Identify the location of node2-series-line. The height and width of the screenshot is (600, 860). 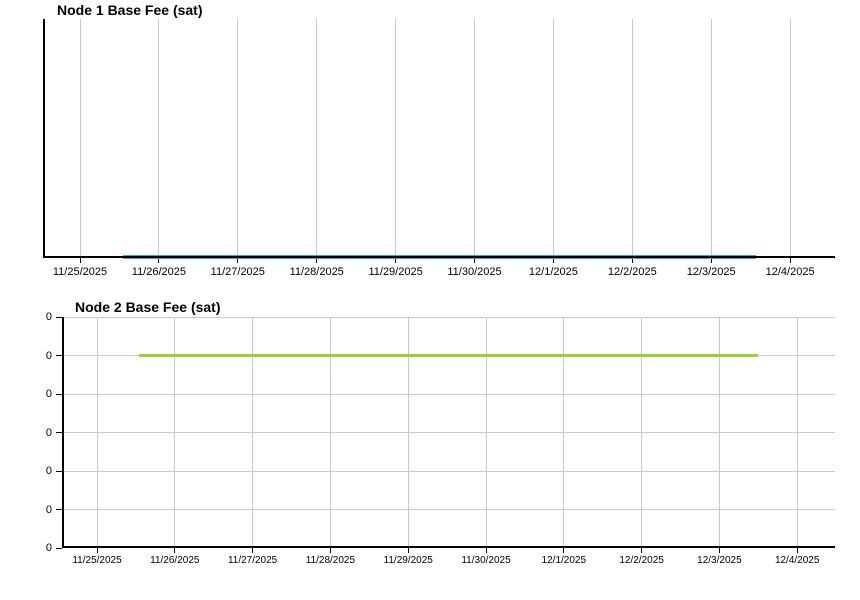
(449, 355).